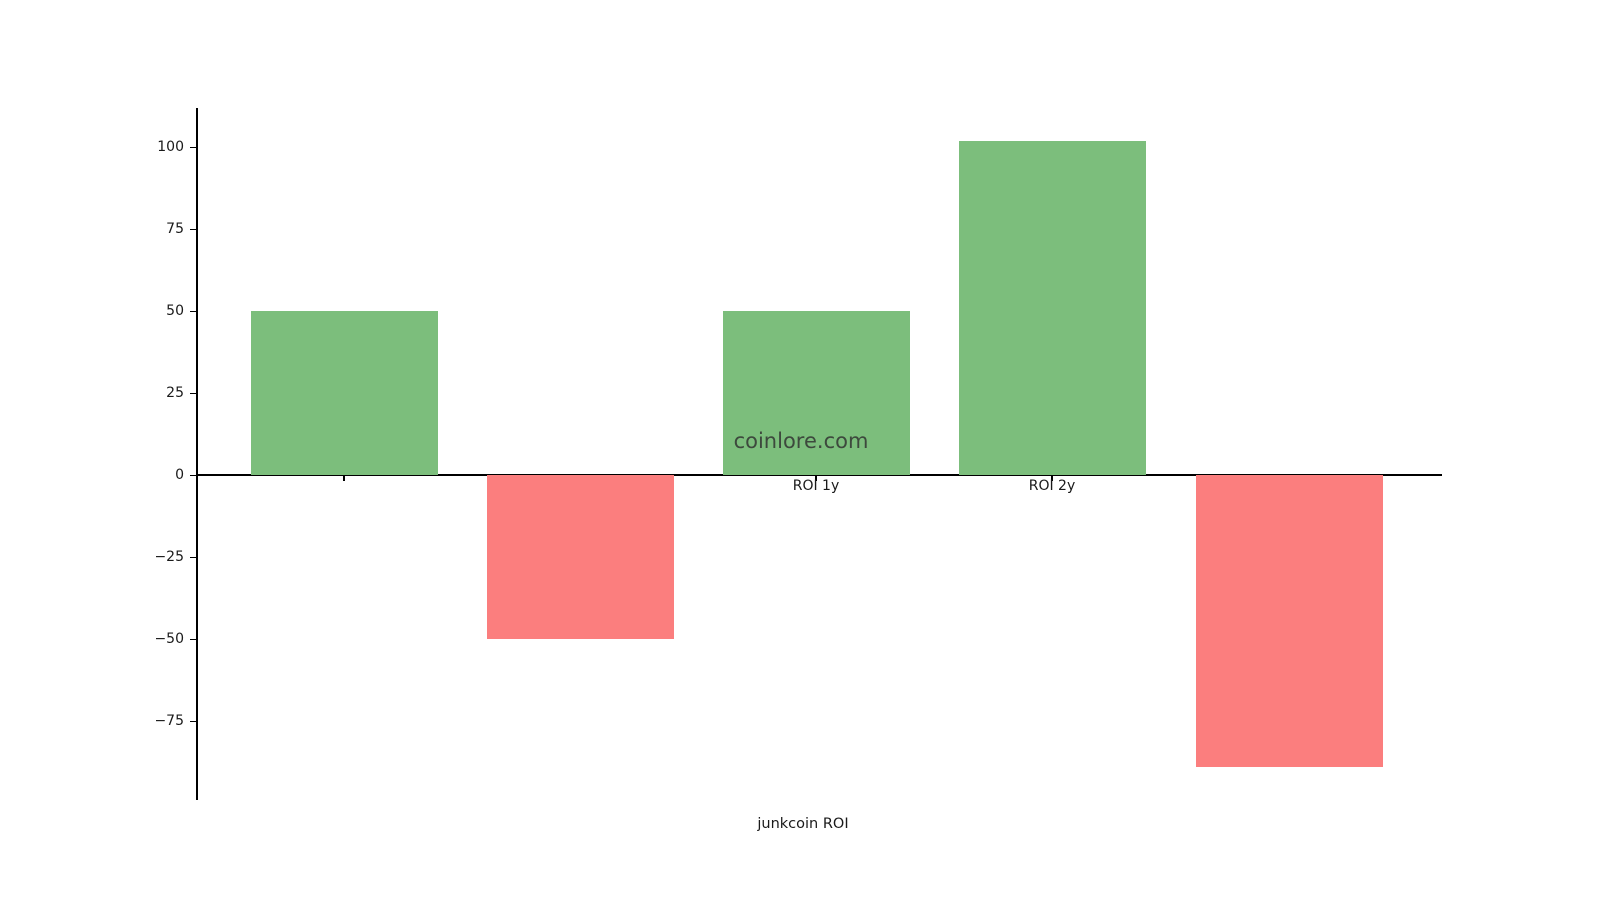 The width and height of the screenshot is (1600, 900). I want to click on x-tick-label: ROI 2y, so click(1052, 486).